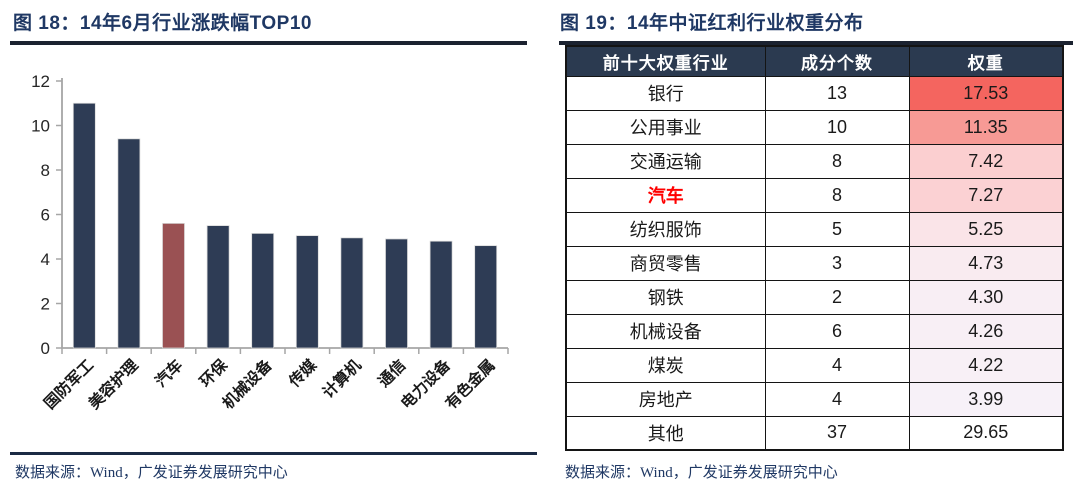  I want to click on table-row: 商贸零售 3 4.73, so click(814, 263).